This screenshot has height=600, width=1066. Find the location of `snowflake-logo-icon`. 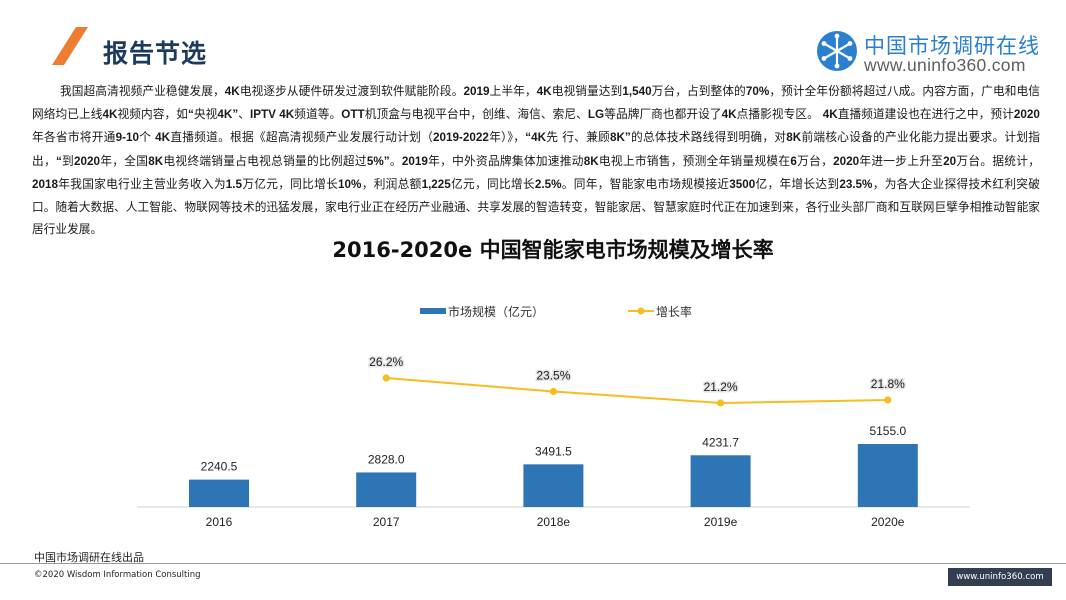

snowflake-logo-icon is located at coordinates (837, 51).